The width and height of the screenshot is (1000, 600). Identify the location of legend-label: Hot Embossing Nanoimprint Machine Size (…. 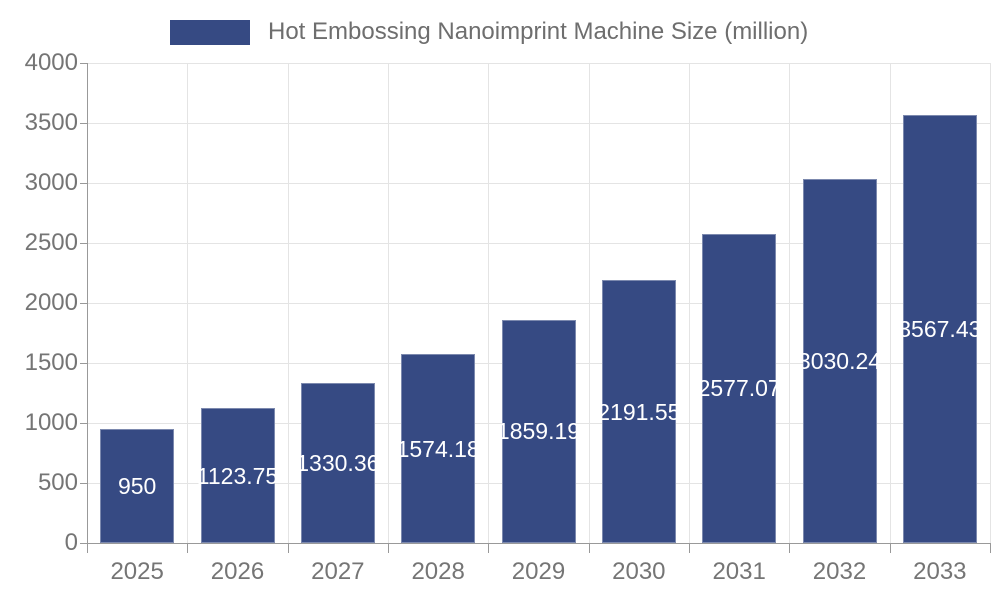
(538, 31).